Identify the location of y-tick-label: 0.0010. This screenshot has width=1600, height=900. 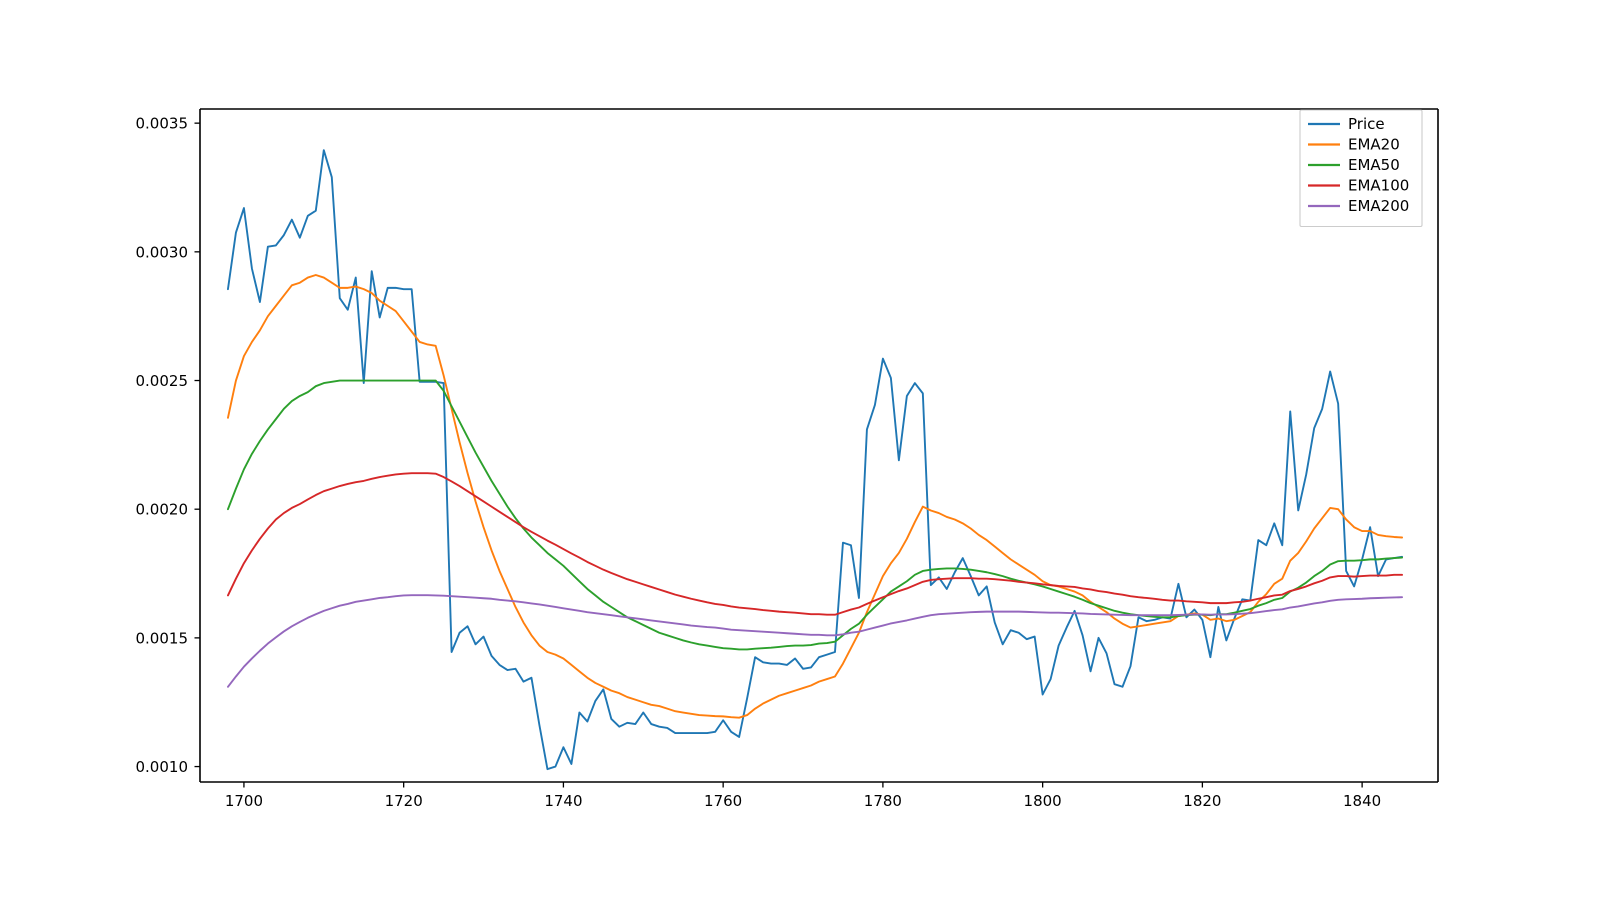
(162, 767).